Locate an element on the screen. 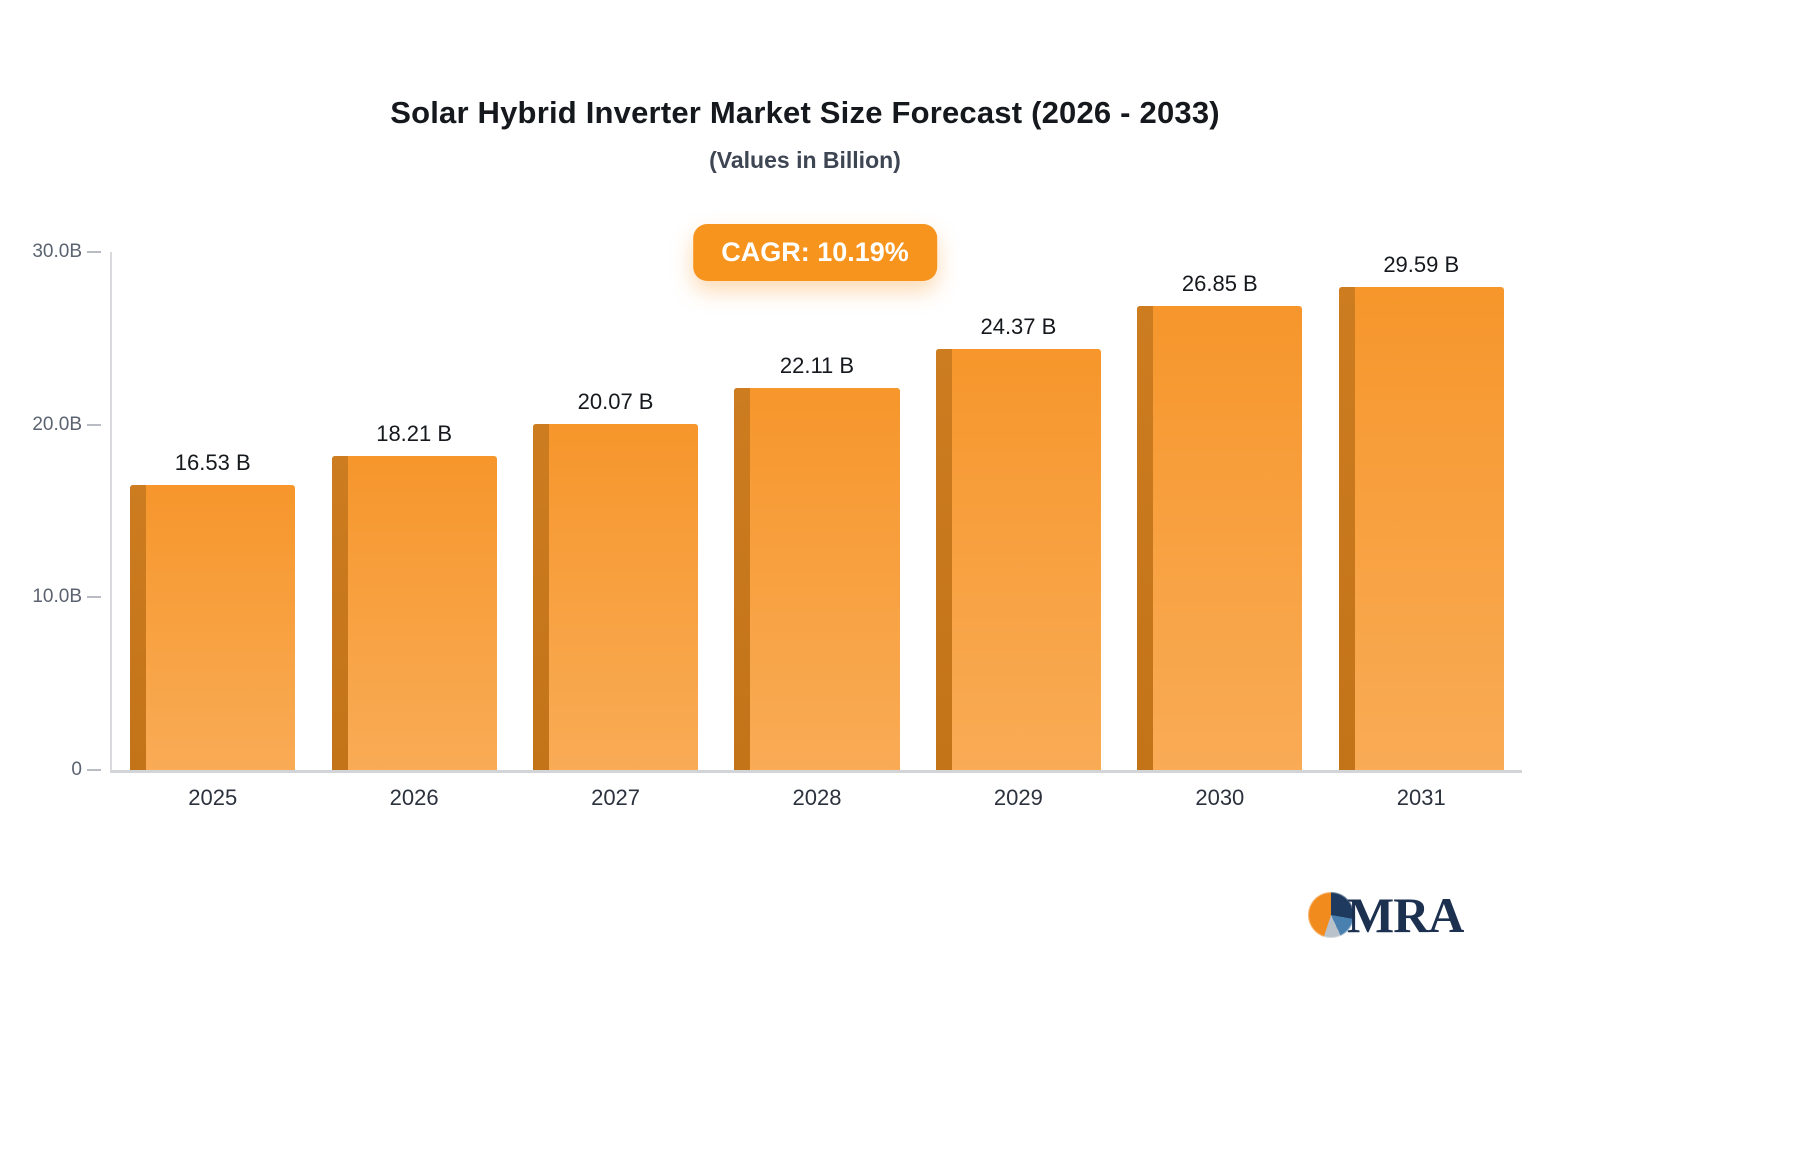 This screenshot has height=1156, width=1800. bar-value-label: 18.21 B is located at coordinates (414, 433).